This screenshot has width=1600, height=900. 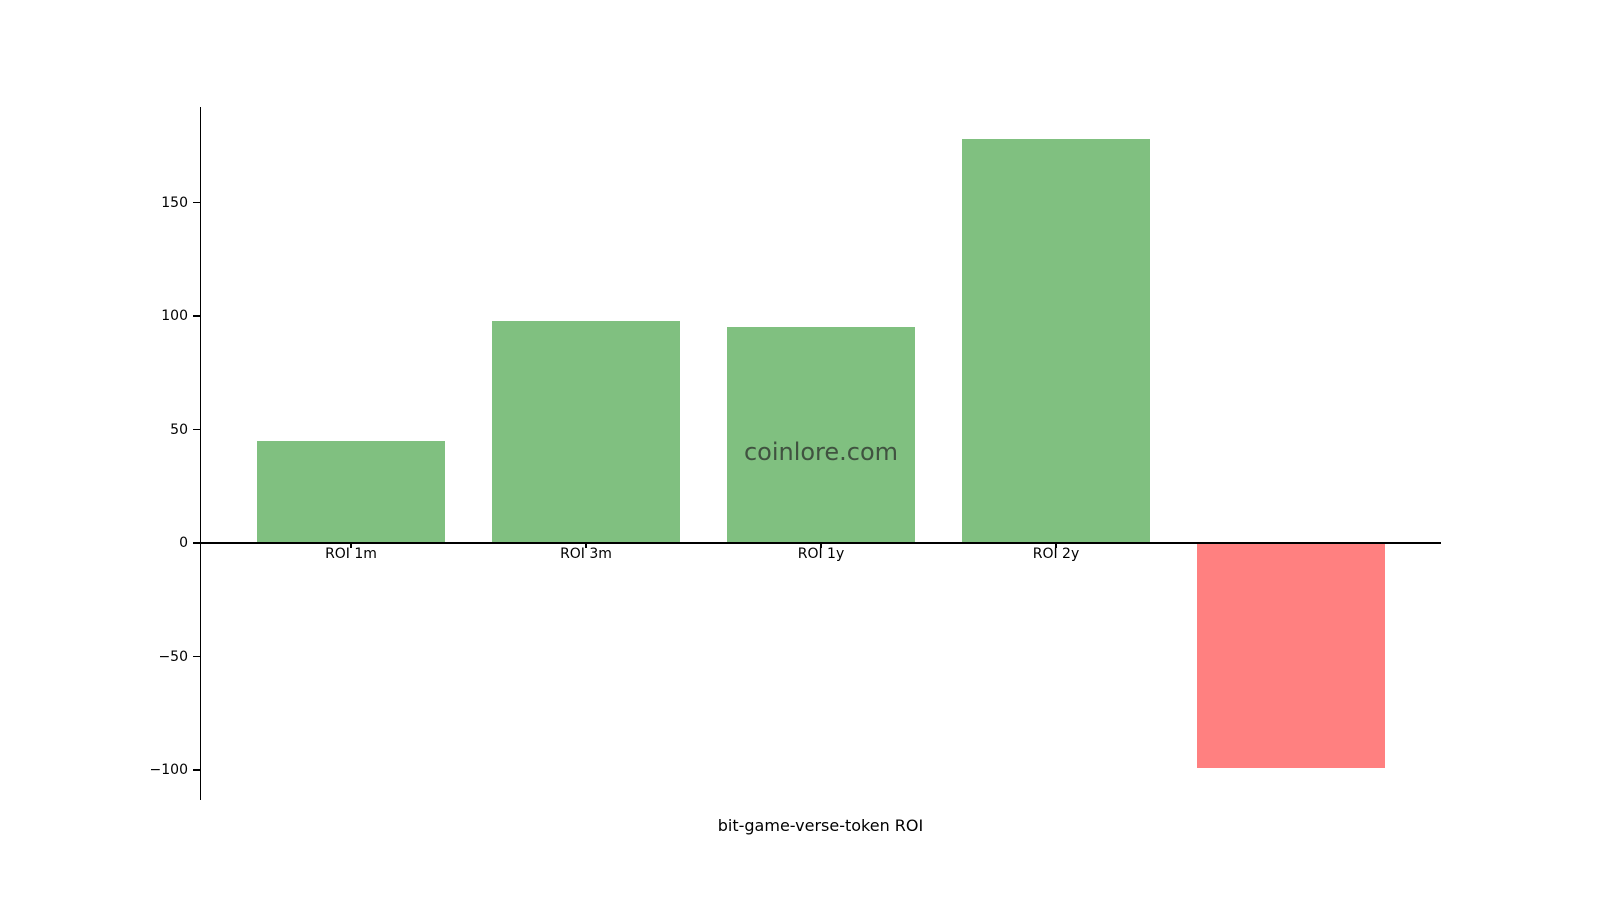 I want to click on y-tick-label: −100, so click(x=168, y=770).